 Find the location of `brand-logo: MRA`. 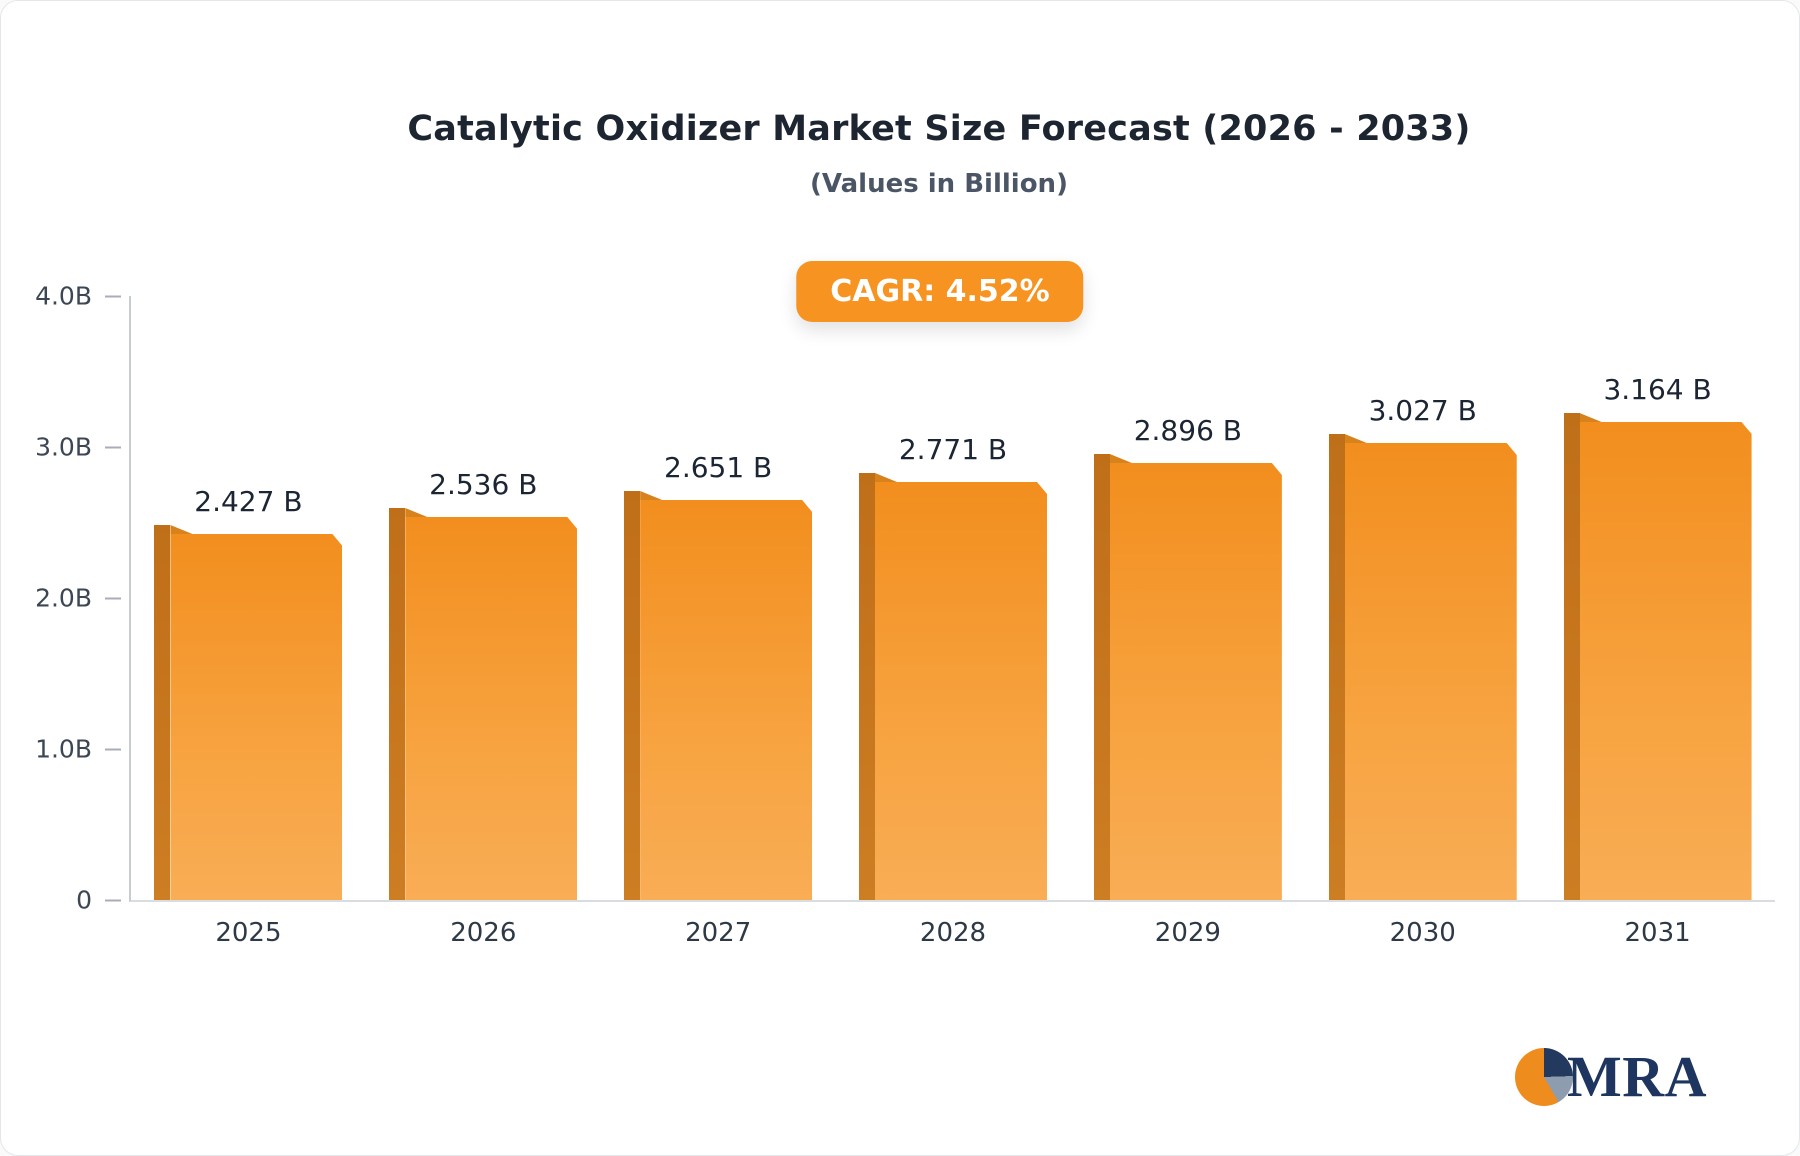

brand-logo: MRA is located at coordinates (1610, 1076).